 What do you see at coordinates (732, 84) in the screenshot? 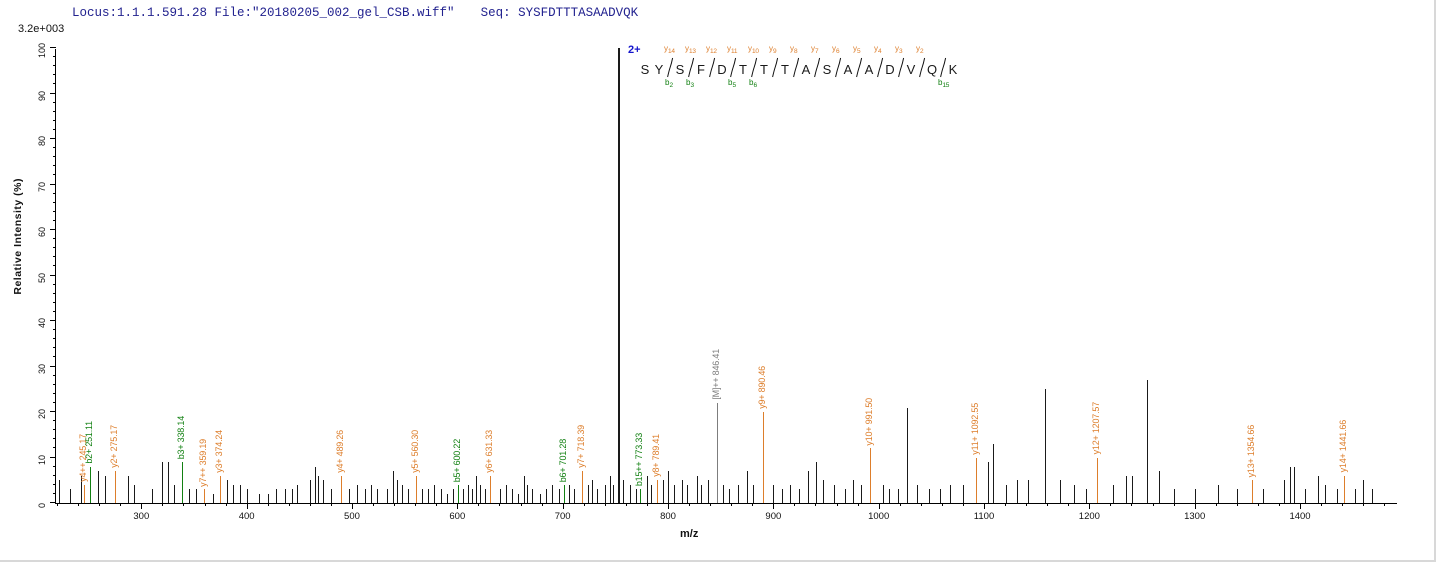
I see `b-ion-label: b5` at bounding box center [732, 84].